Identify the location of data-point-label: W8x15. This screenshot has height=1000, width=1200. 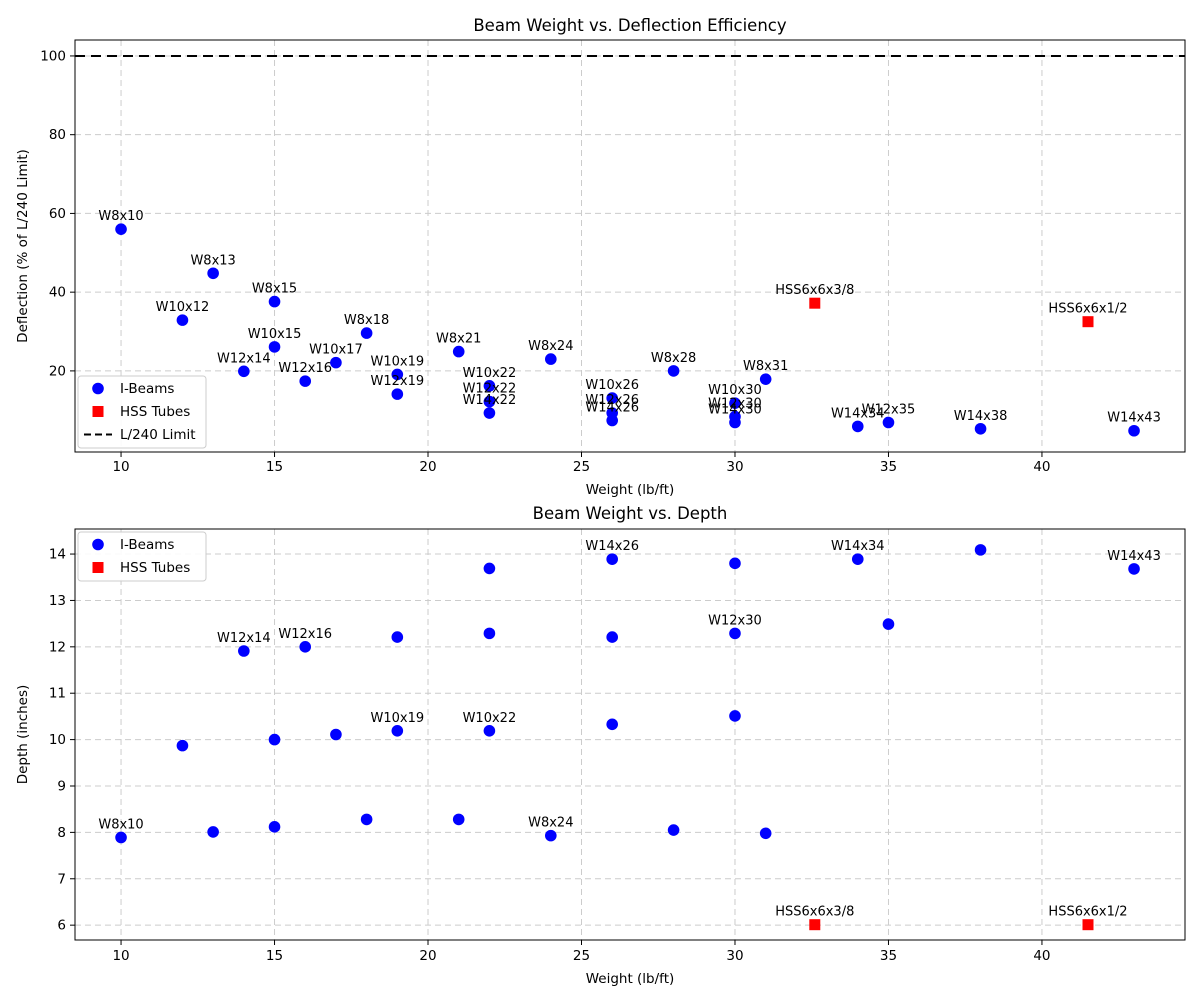
(274, 289).